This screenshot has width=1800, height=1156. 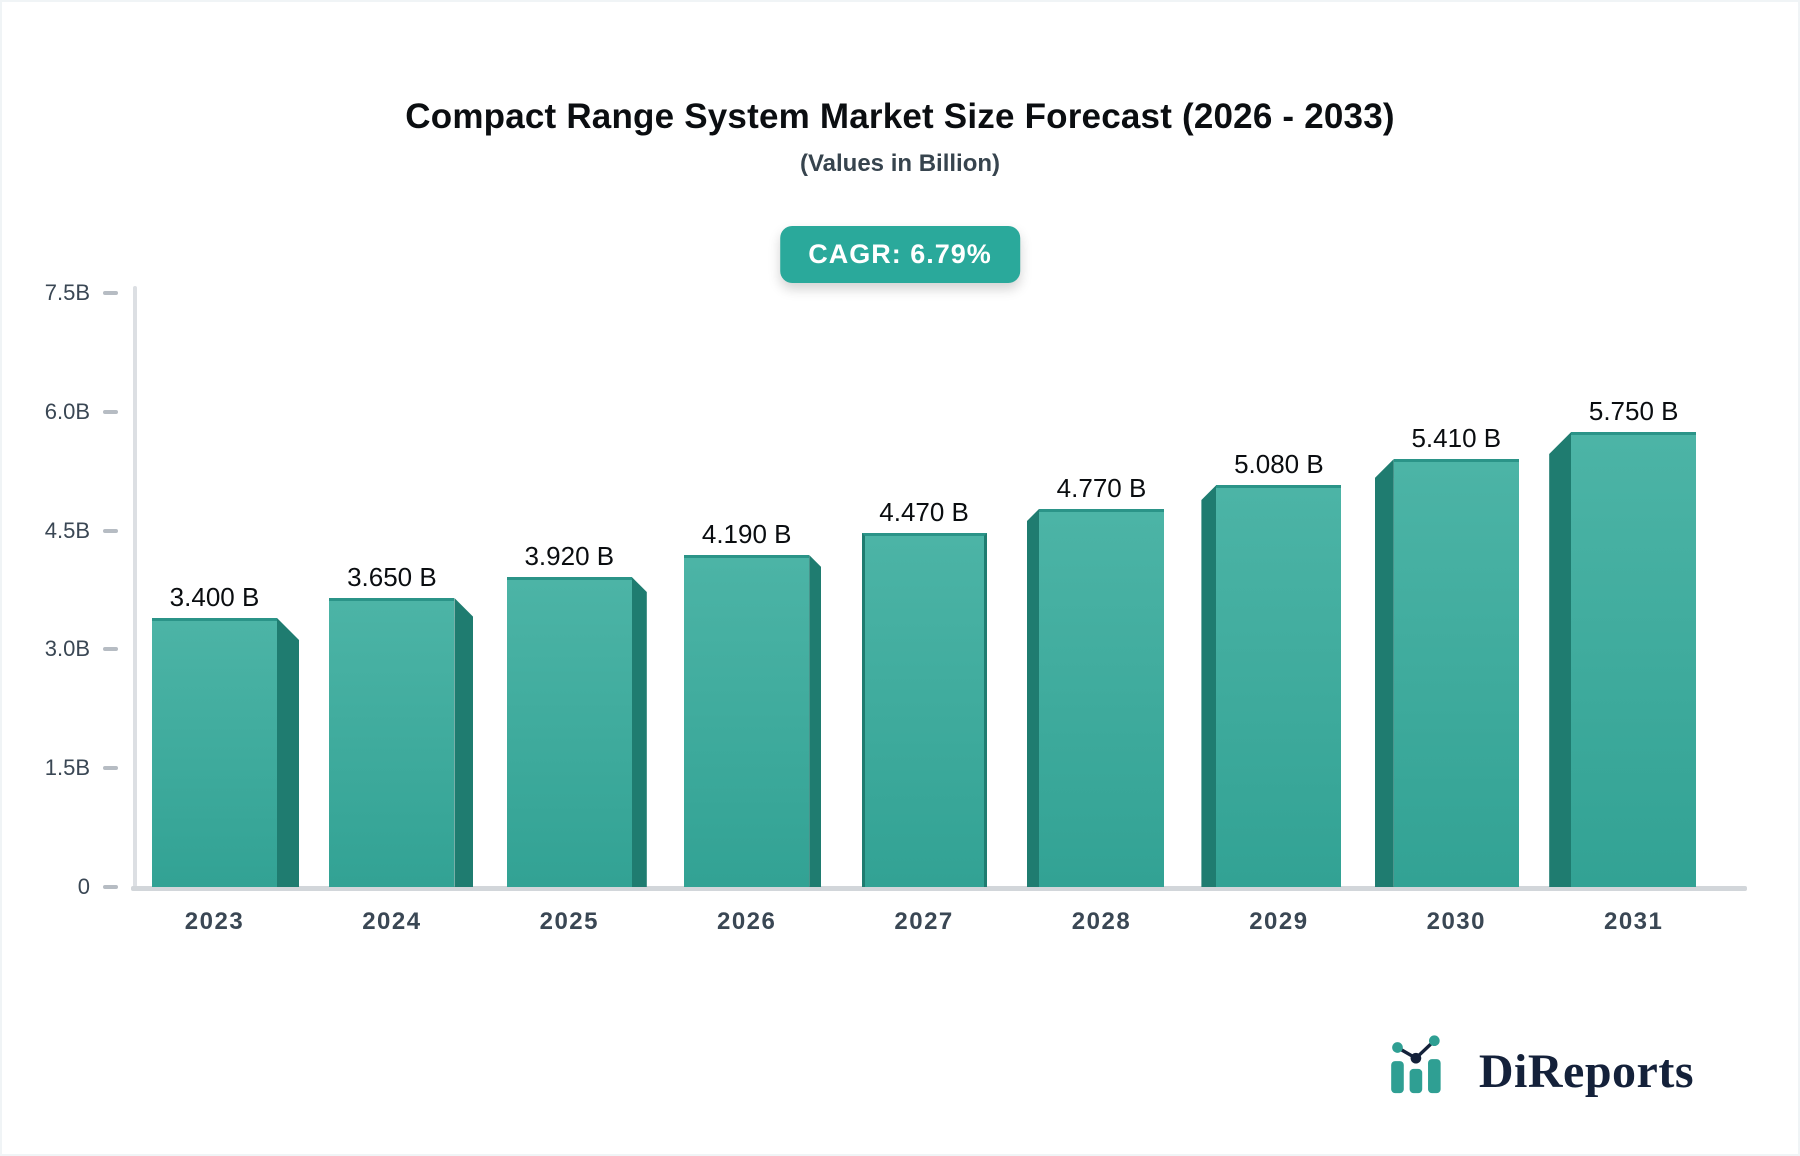 What do you see at coordinates (1633, 411) in the screenshot?
I see `bar-value-label: 5.750 B` at bounding box center [1633, 411].